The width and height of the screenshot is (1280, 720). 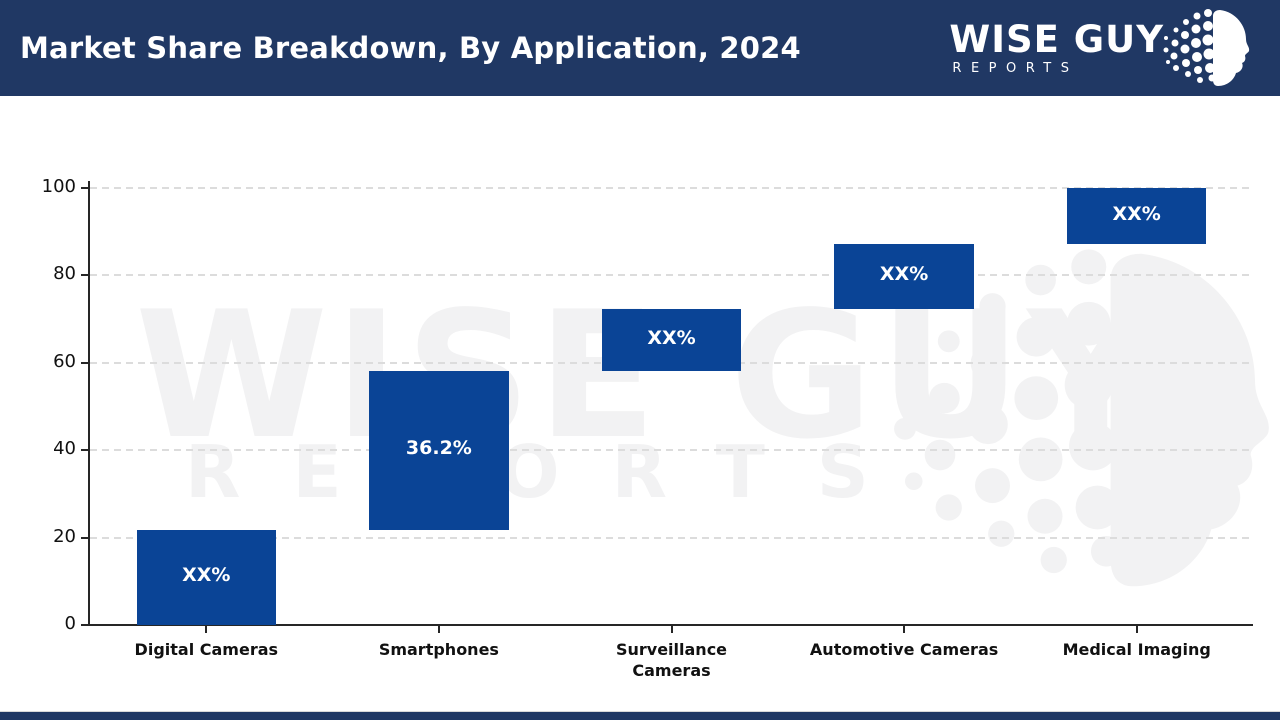 What do you see at coordinates (58, 186) in the screenshot?
I see `y-tick-label: 100` at bounding box center [58, 186].